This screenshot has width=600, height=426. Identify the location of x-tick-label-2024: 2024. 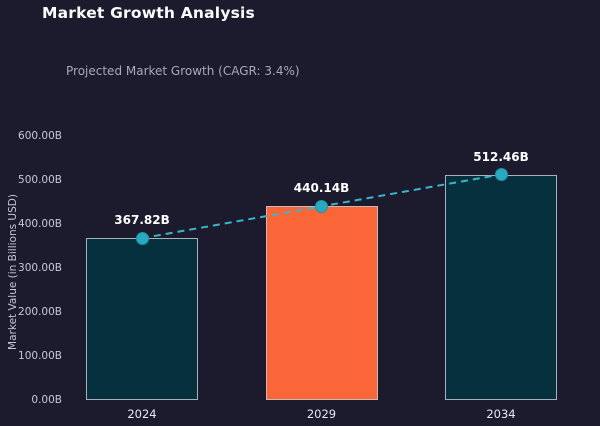
(142, 414).